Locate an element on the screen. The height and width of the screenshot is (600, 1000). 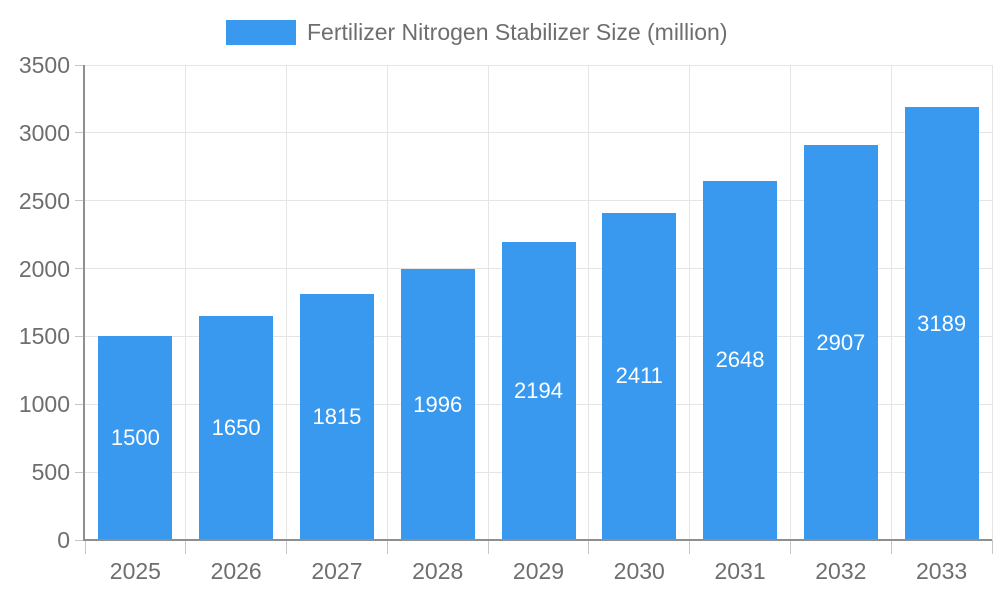
x-axis-label: 2030 is located at coordinates (639, 571).